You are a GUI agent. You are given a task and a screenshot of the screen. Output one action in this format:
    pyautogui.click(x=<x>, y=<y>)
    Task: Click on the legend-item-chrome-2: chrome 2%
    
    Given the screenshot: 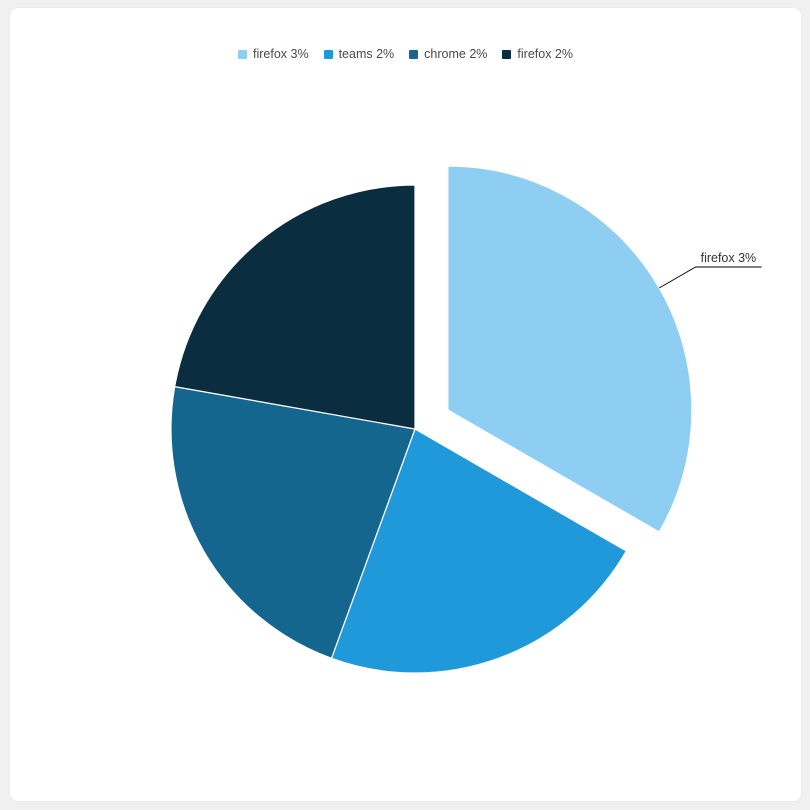 What is the action you would take?
    pyautogui.click(x=448, y=54)
    